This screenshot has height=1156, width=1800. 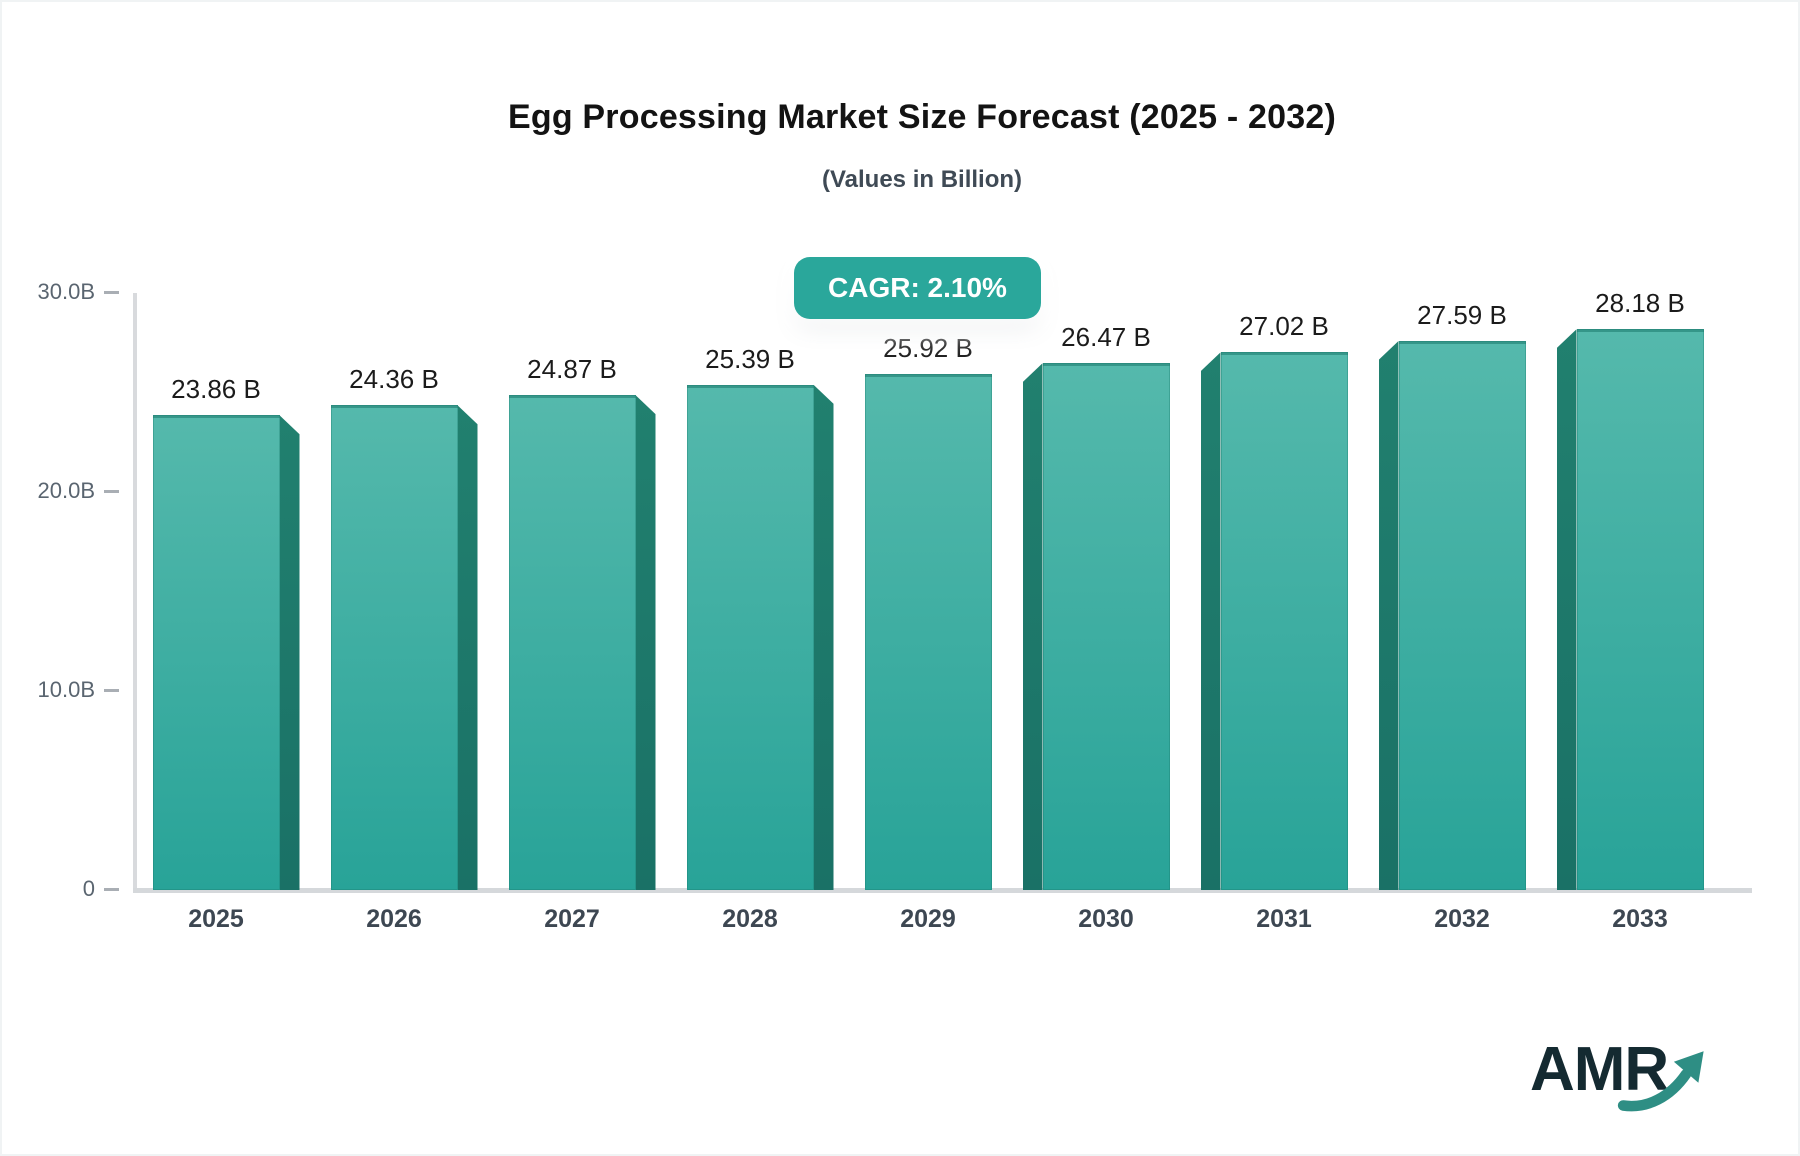 I want to click on x-axis-label: 2026, so click(x=394, y=919).